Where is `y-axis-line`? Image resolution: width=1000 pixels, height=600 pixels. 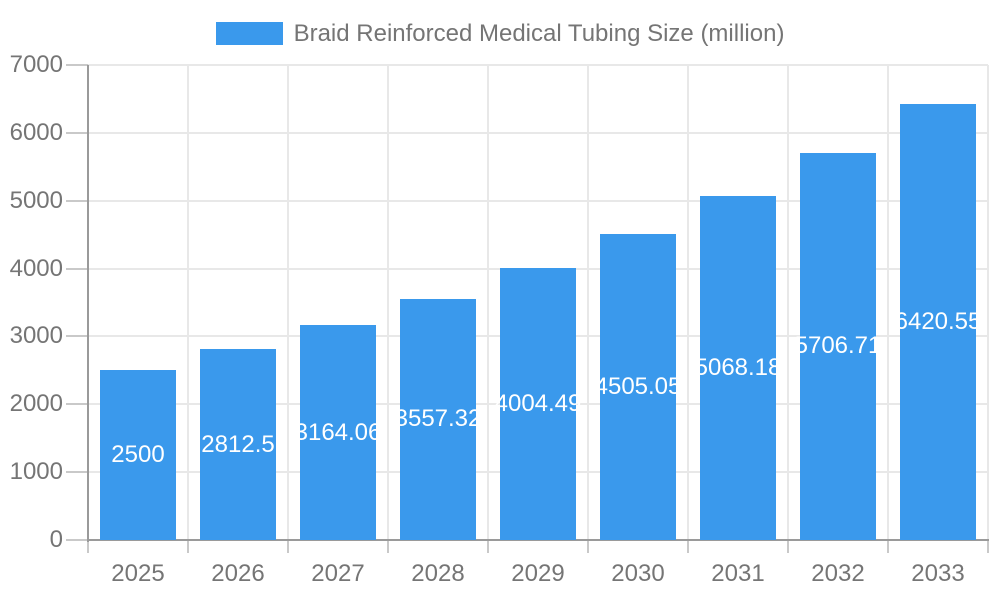
y-axis-line is located at coordinates (88, 303).